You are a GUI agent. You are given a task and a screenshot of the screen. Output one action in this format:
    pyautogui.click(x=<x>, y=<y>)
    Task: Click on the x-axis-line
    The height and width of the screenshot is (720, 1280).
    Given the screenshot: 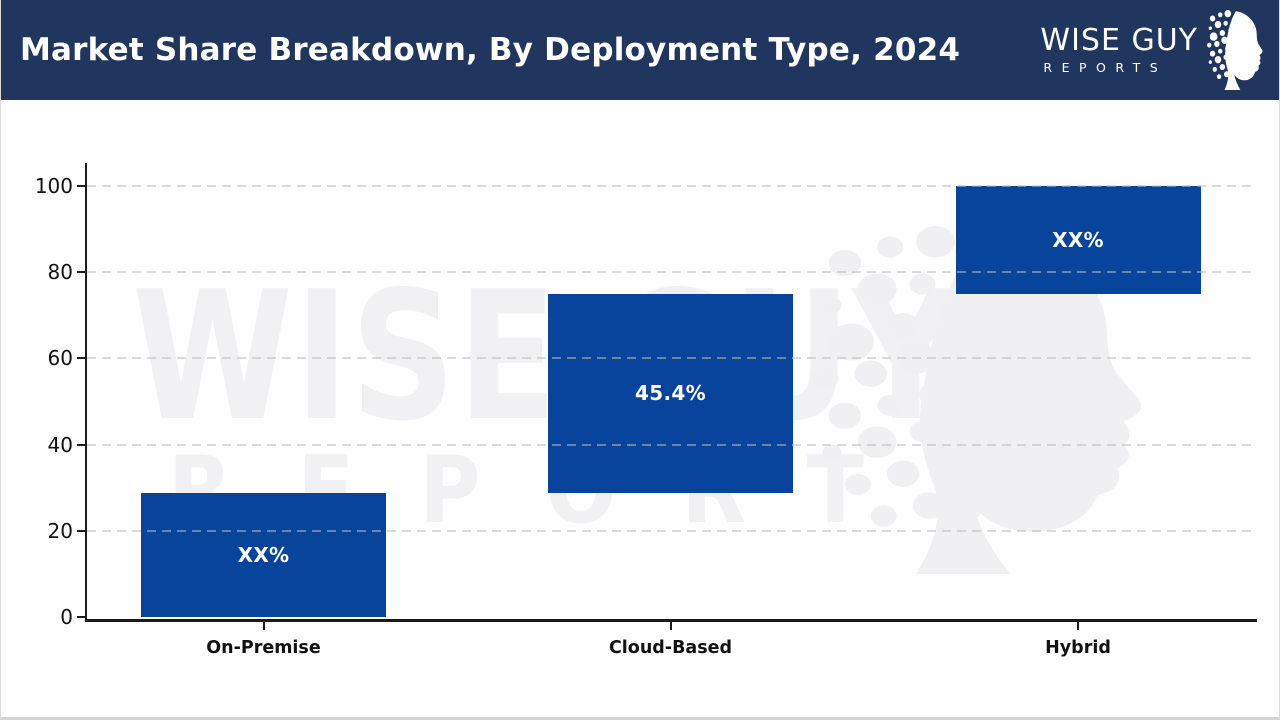 What is the action you would take?
    pyautogui.click(x=671, y=620)
    